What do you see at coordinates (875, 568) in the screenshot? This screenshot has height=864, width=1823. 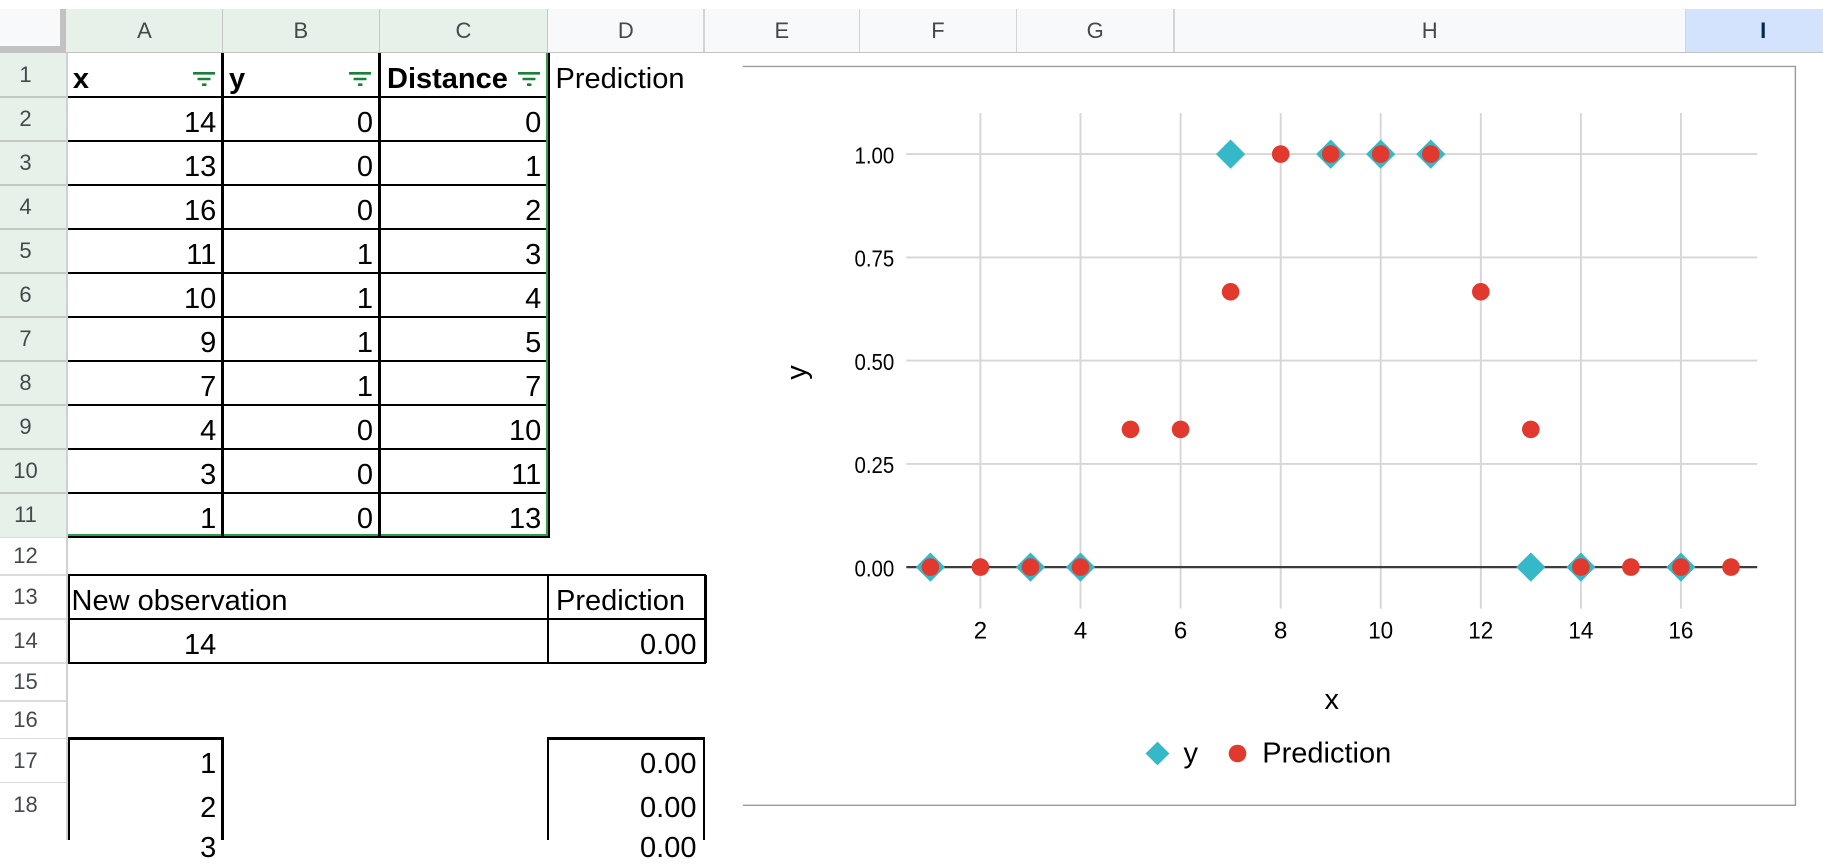 I see `svg-text: 0.00` at bounding box center [875, 568].